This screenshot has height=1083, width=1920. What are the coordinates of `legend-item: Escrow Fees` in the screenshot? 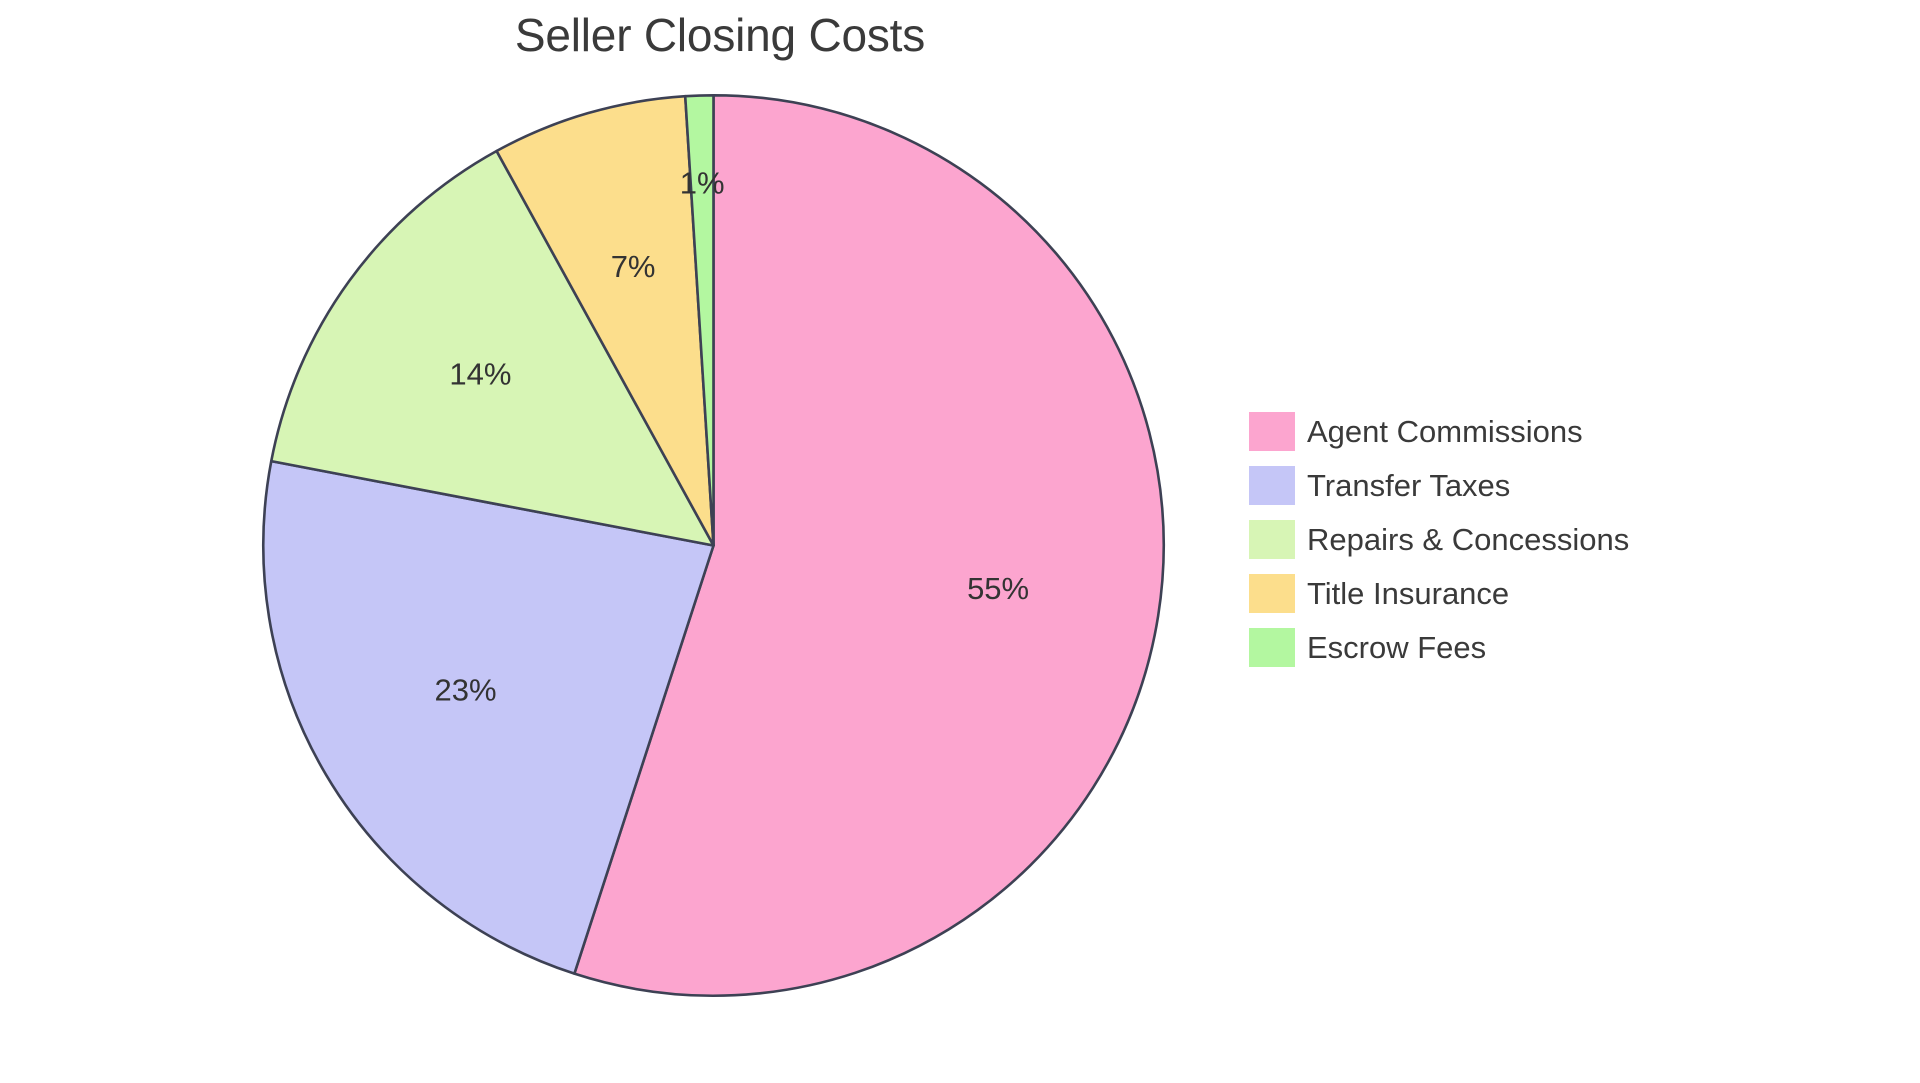 It's located at (1499, 647).